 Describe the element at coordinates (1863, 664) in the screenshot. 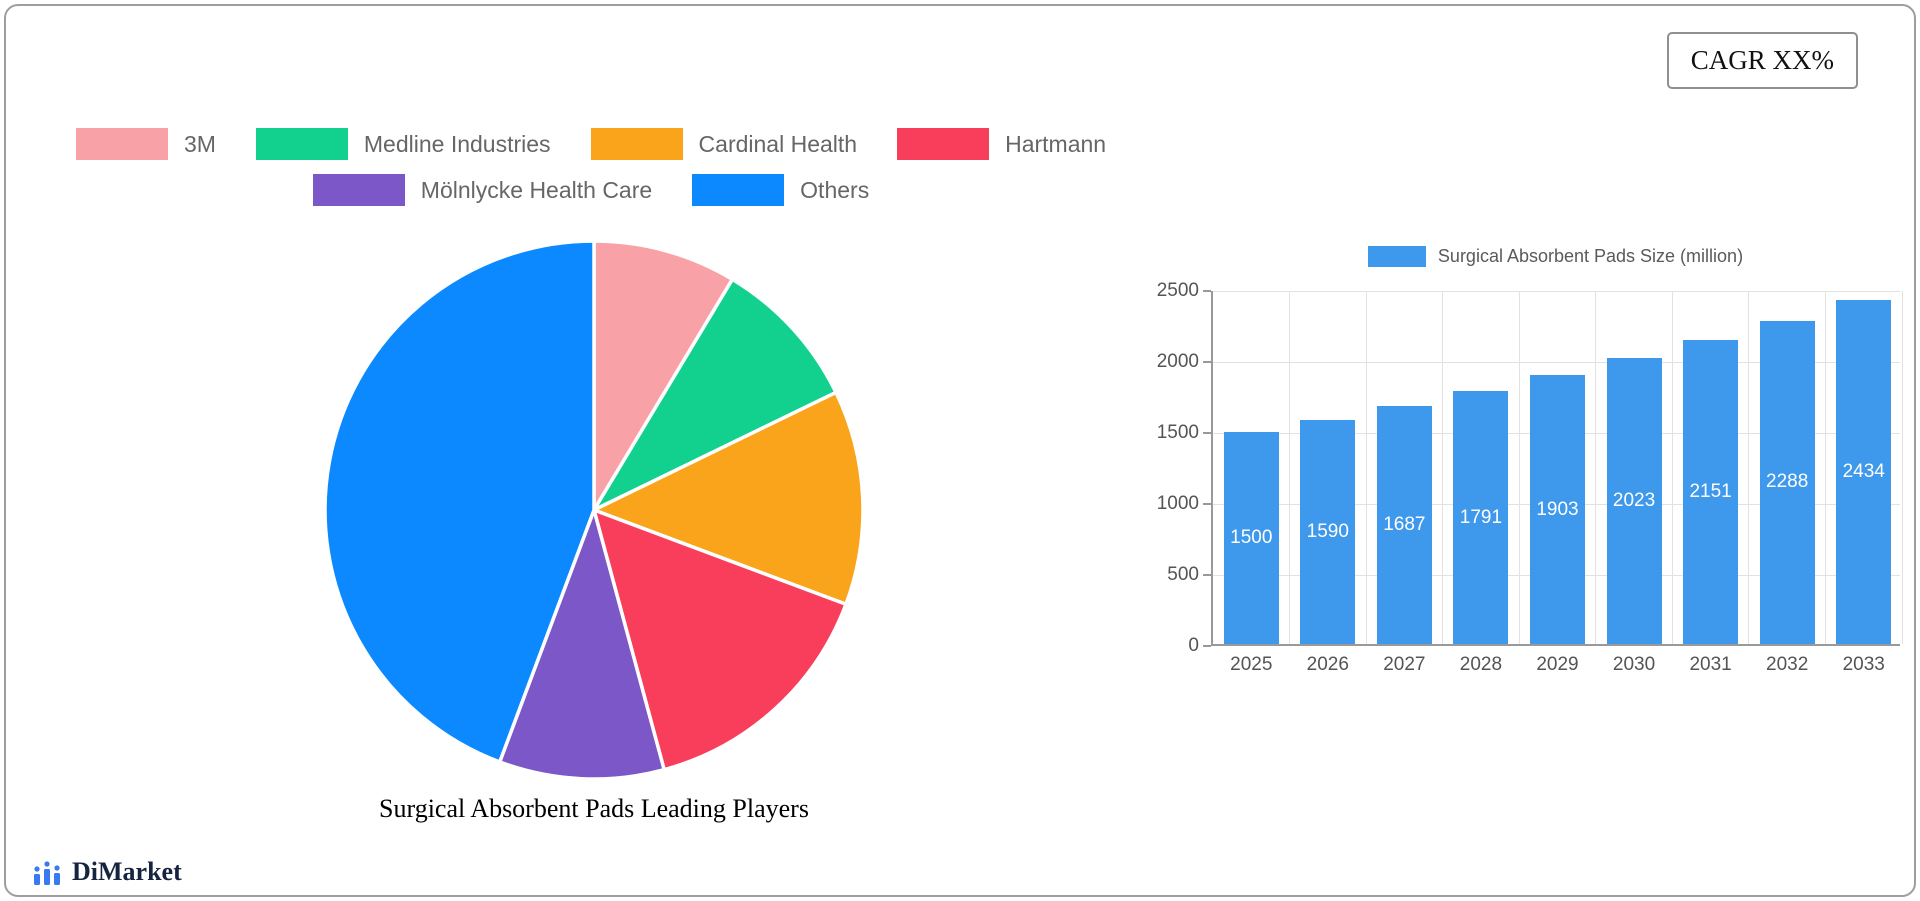

I see `x-tick-label-2033: 2033` at that location.